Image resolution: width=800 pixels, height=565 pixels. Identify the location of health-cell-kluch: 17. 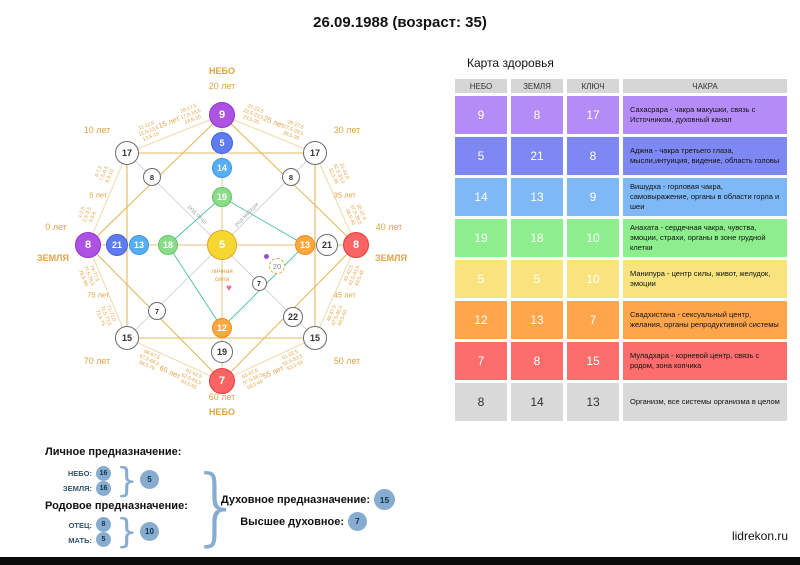
(593, 115).